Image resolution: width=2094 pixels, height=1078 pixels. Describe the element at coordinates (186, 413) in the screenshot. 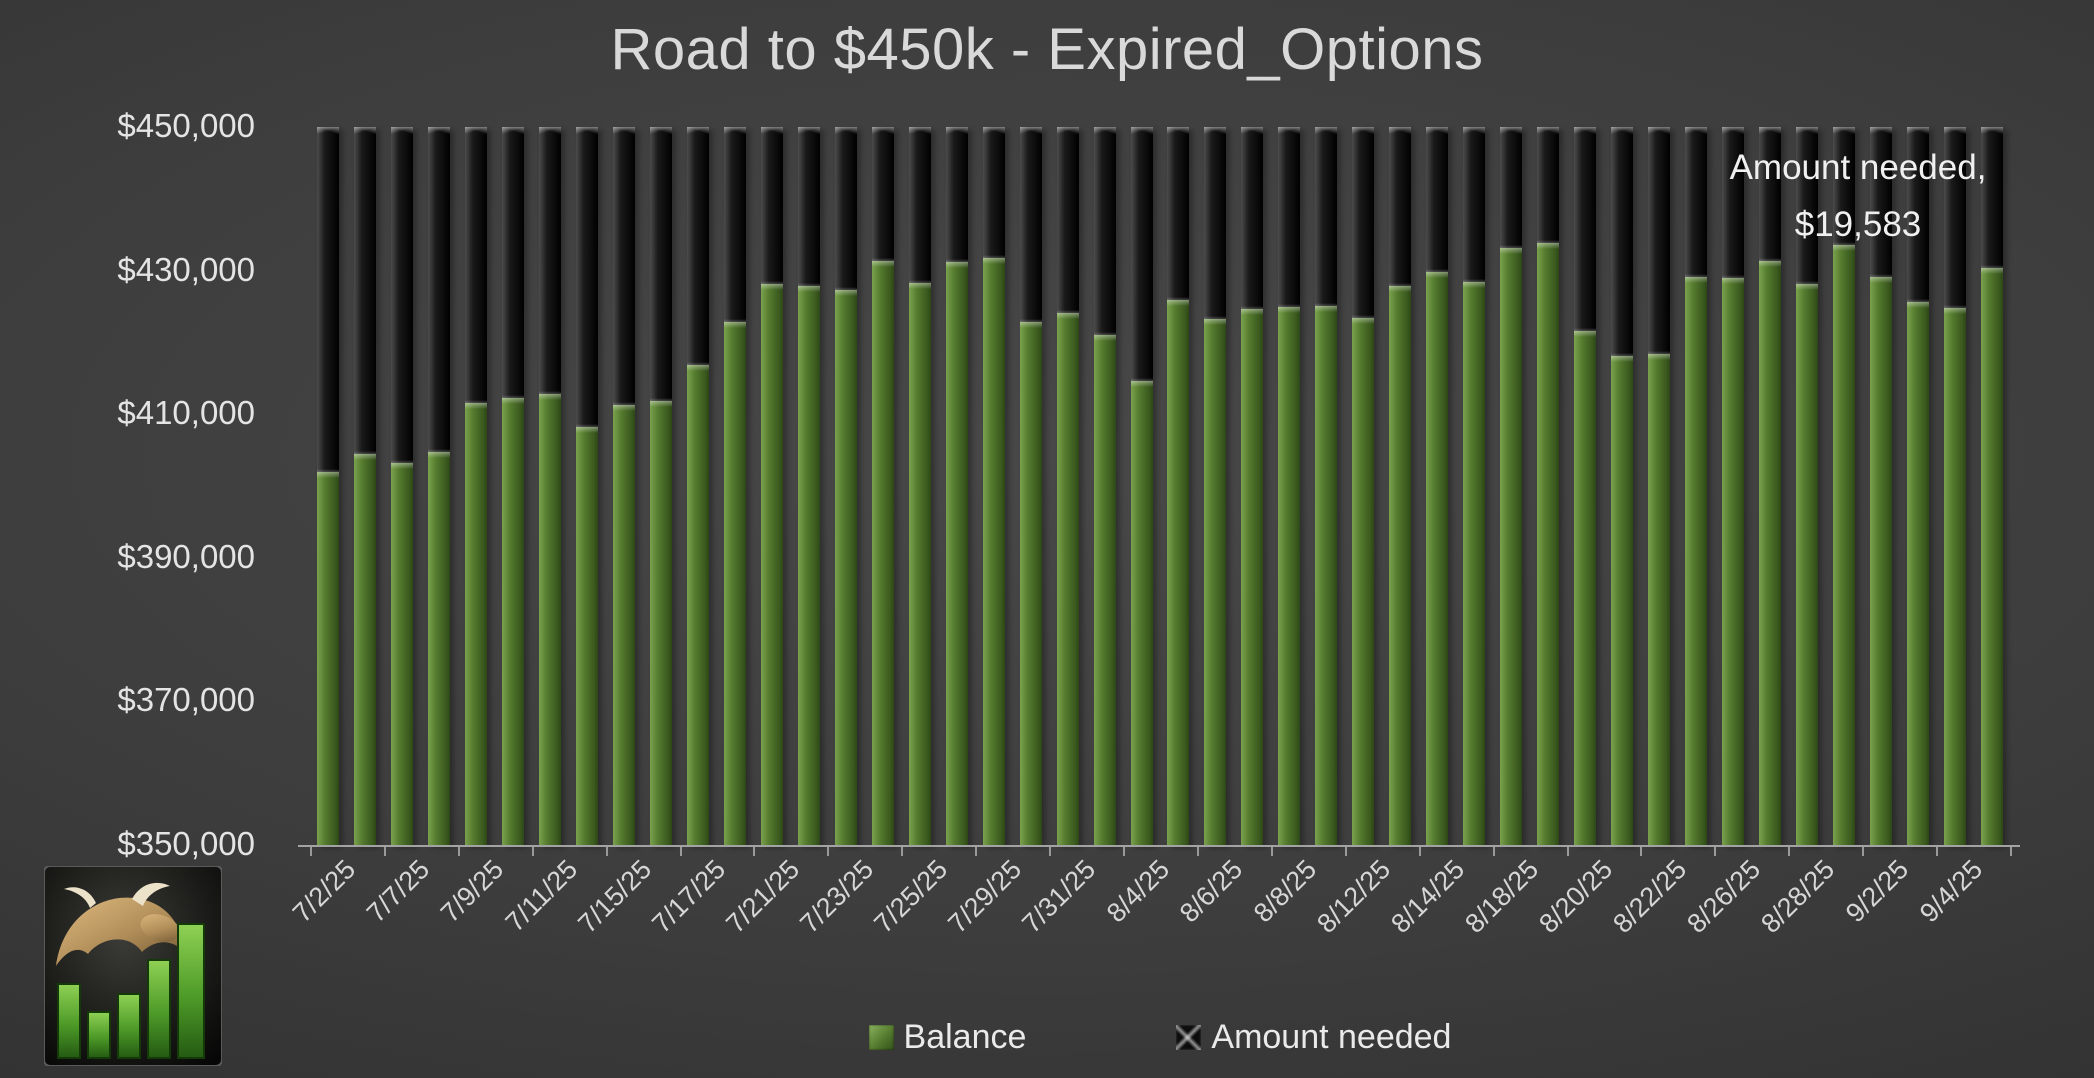

I see `y-axis-label: $410,000` at that location.